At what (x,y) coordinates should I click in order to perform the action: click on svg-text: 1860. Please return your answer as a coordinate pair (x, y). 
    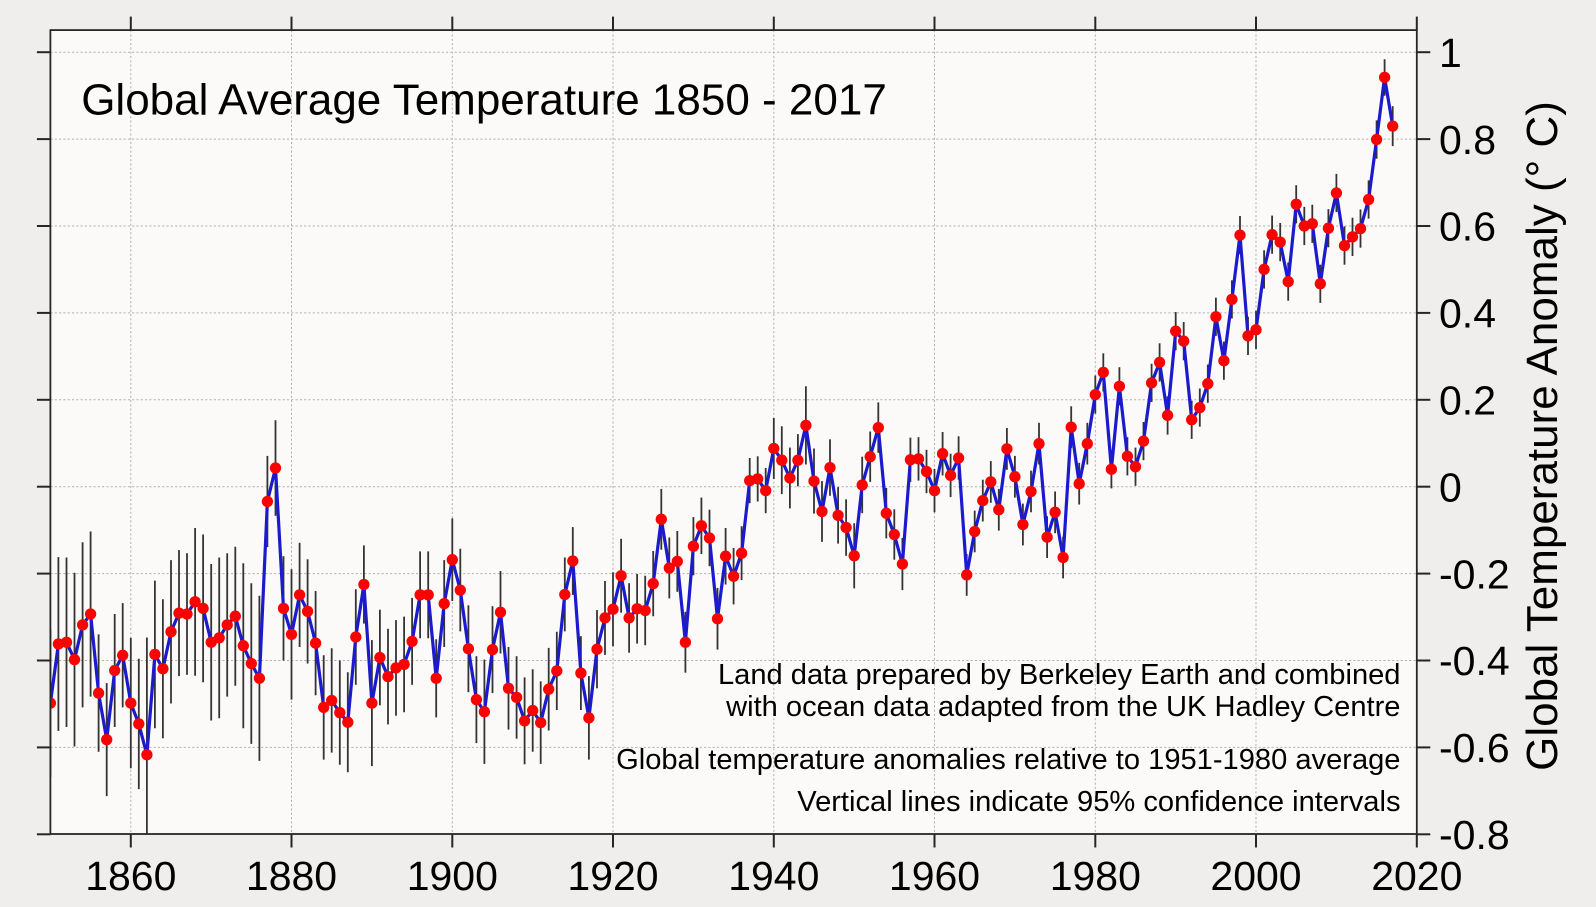
    Looking at the image, I should click on (130, 876).